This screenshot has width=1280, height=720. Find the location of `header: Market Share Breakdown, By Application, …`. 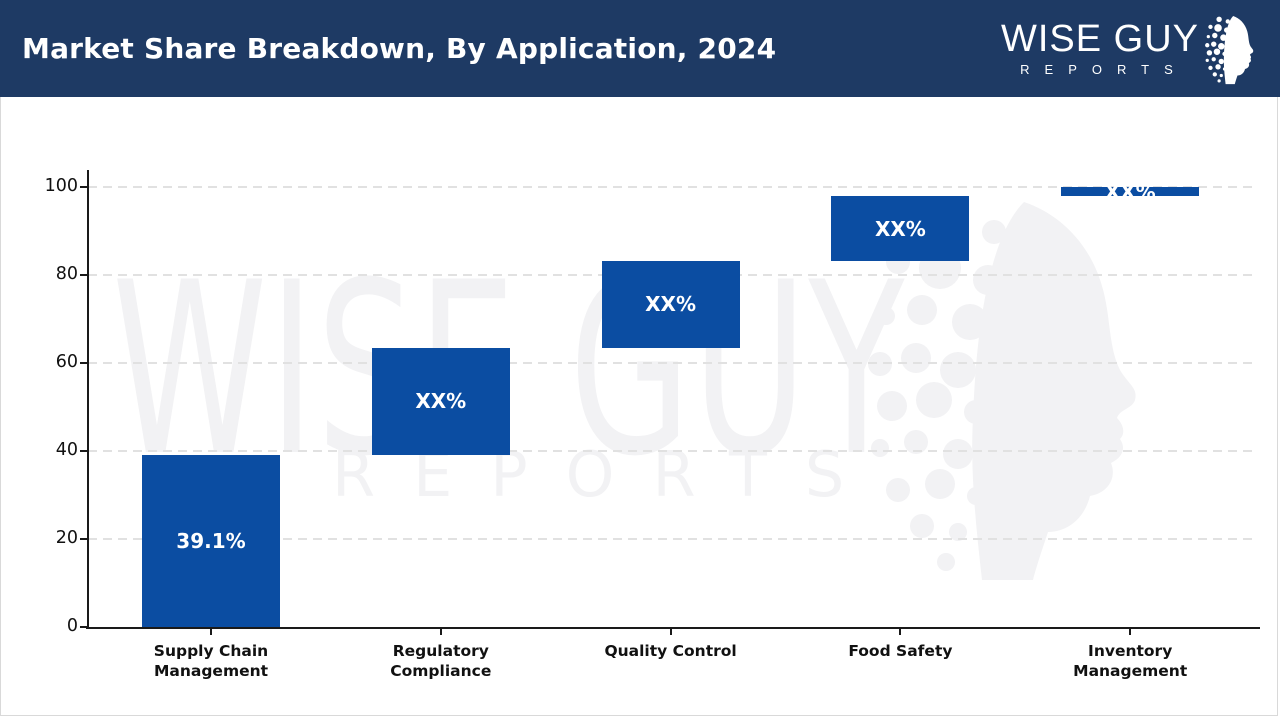

header: Market Share Breakdown, By Application, … is located at coordinates (640, 48).